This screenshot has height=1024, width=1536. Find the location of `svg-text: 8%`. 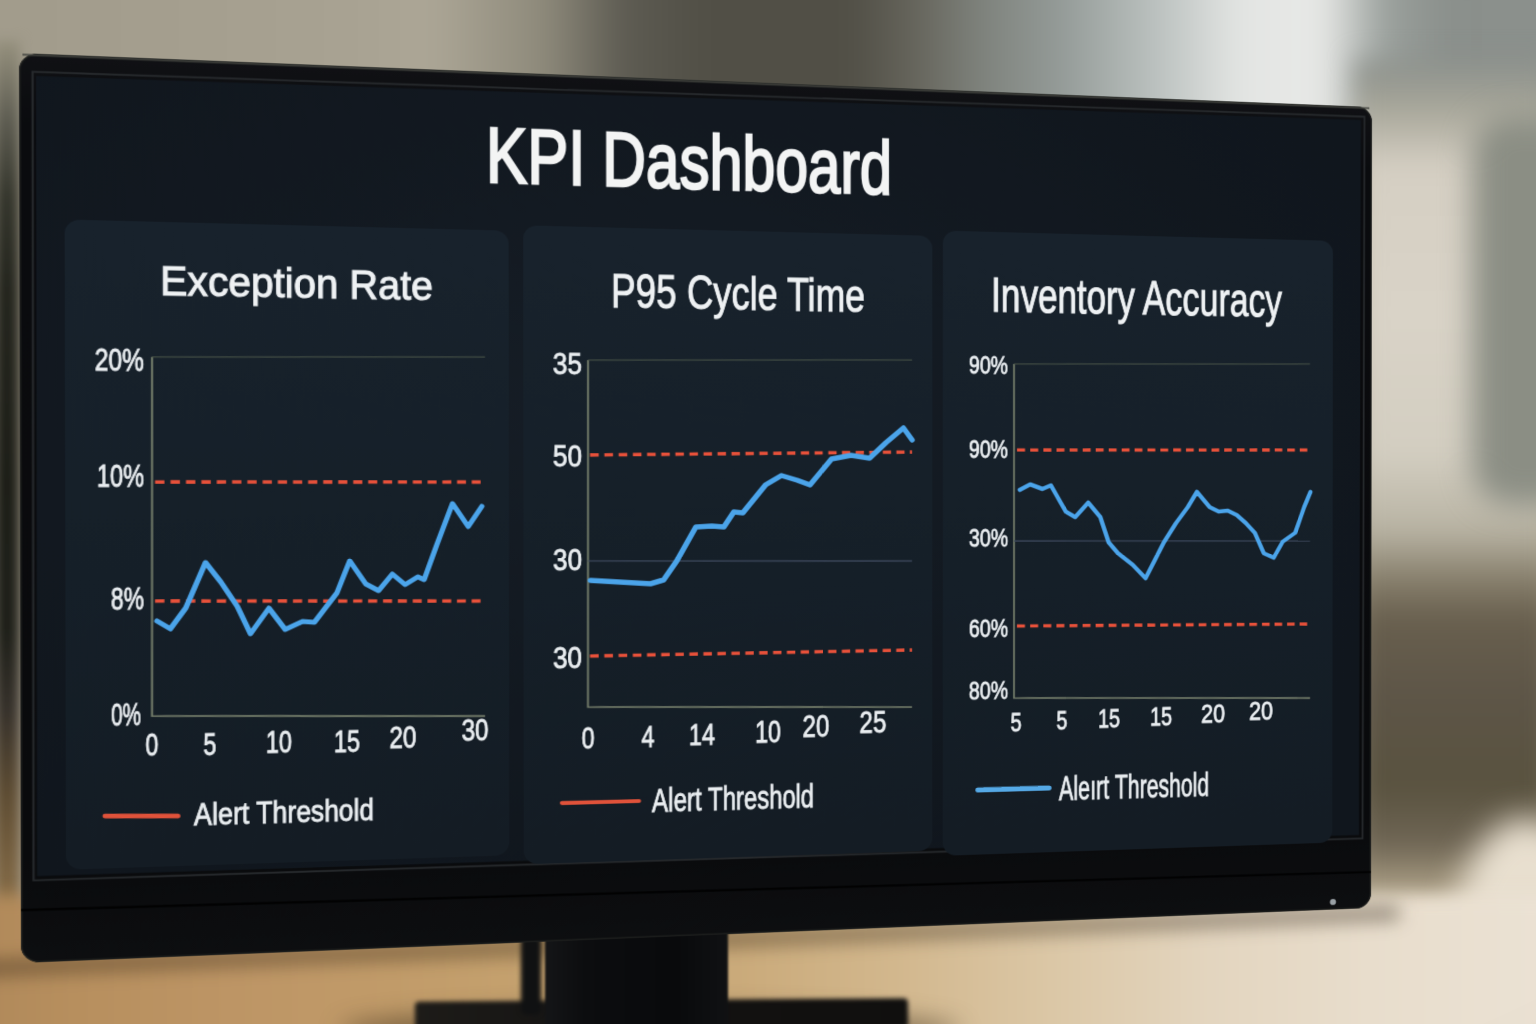

svg-text: 8% is located at coordinates (127, 600).